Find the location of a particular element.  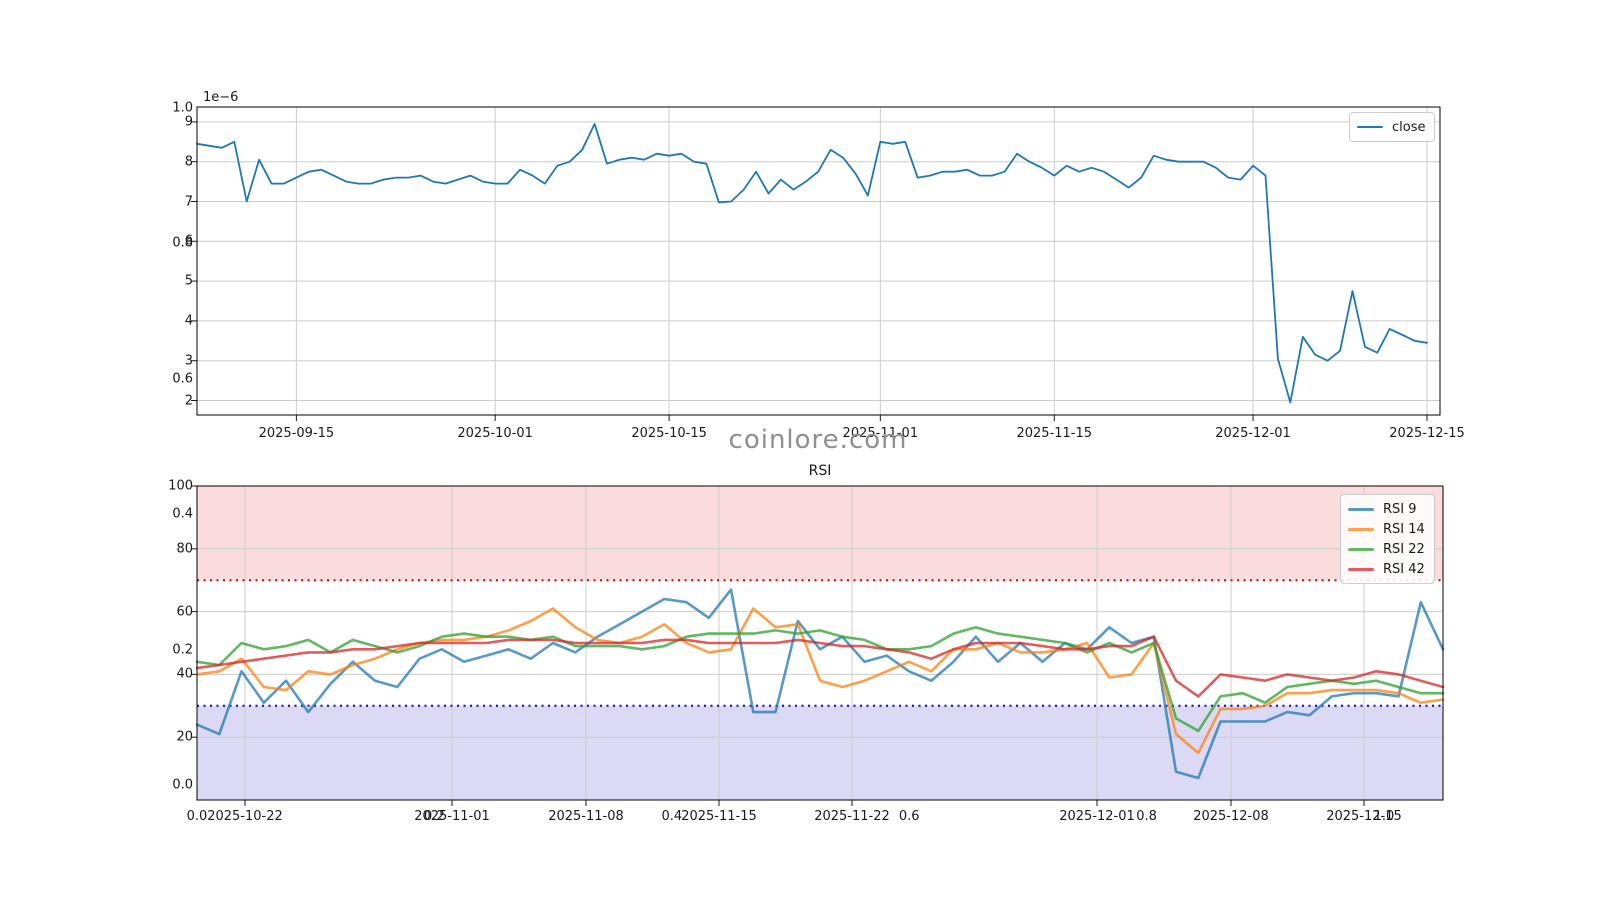

rsi-chart-y-tick-label: 80 is located at coordinates (184, 549).